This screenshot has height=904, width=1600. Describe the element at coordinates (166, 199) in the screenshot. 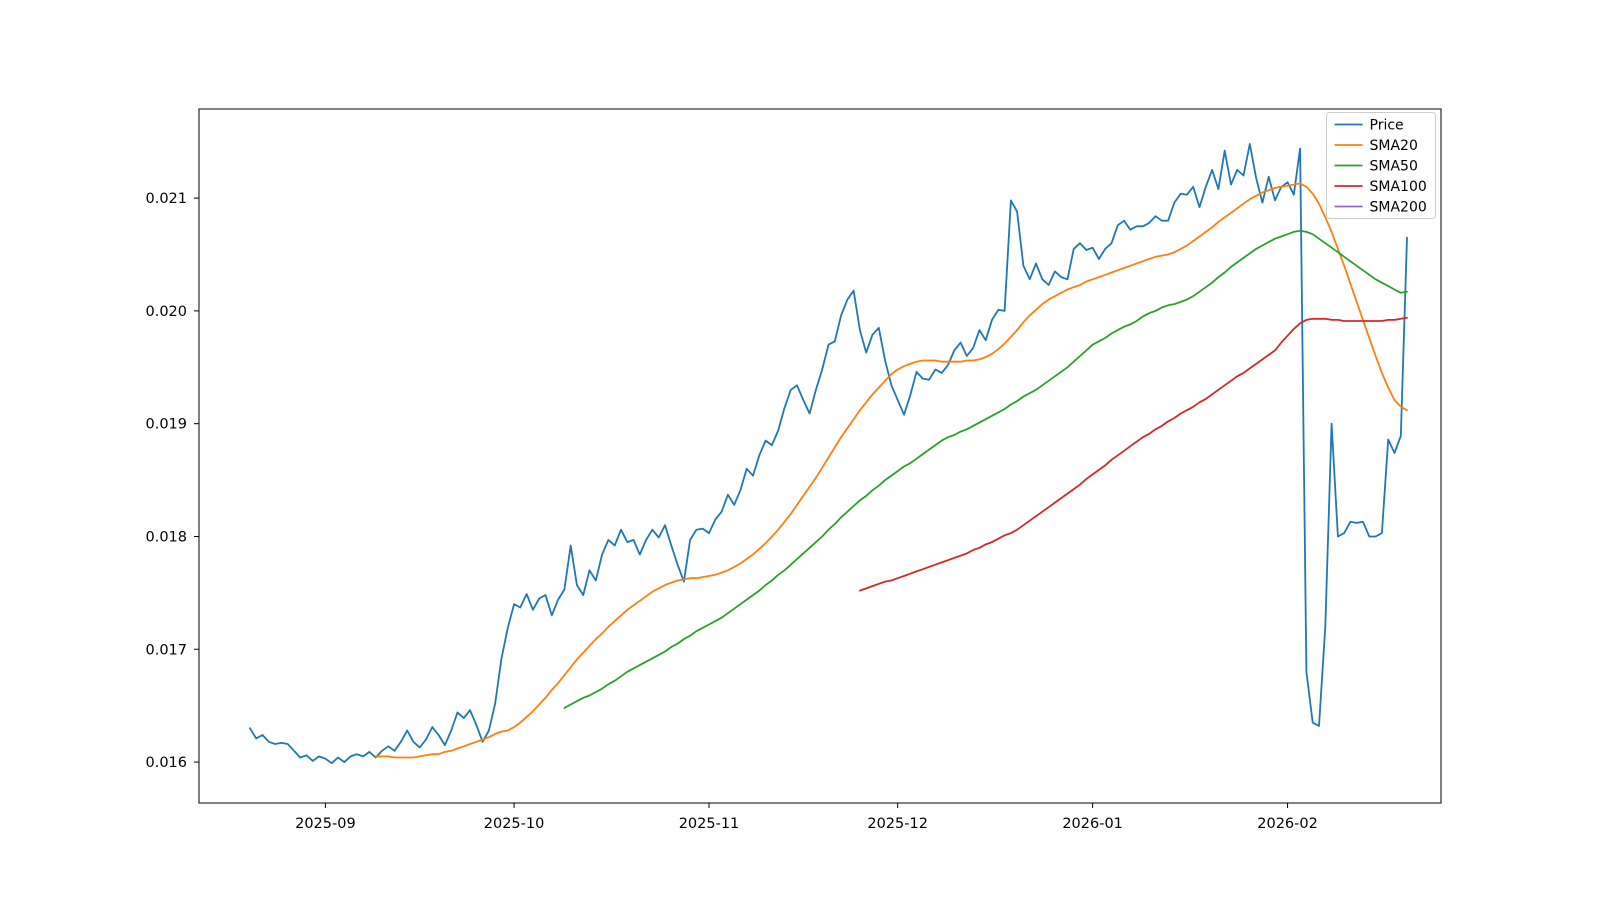

I see `y-tick-label: 0.021` at that location.